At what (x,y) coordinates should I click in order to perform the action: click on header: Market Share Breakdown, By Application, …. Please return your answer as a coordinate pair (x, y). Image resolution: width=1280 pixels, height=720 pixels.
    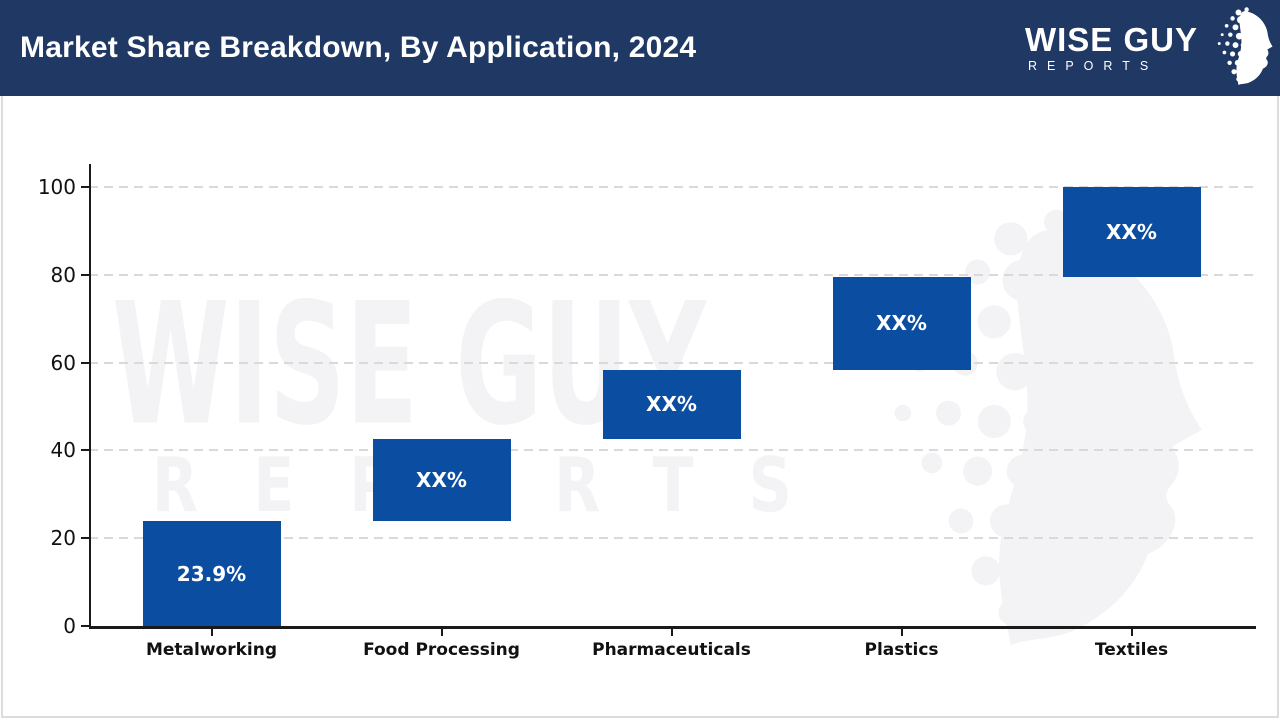
    Looking at the image, I should click on (640, 48).